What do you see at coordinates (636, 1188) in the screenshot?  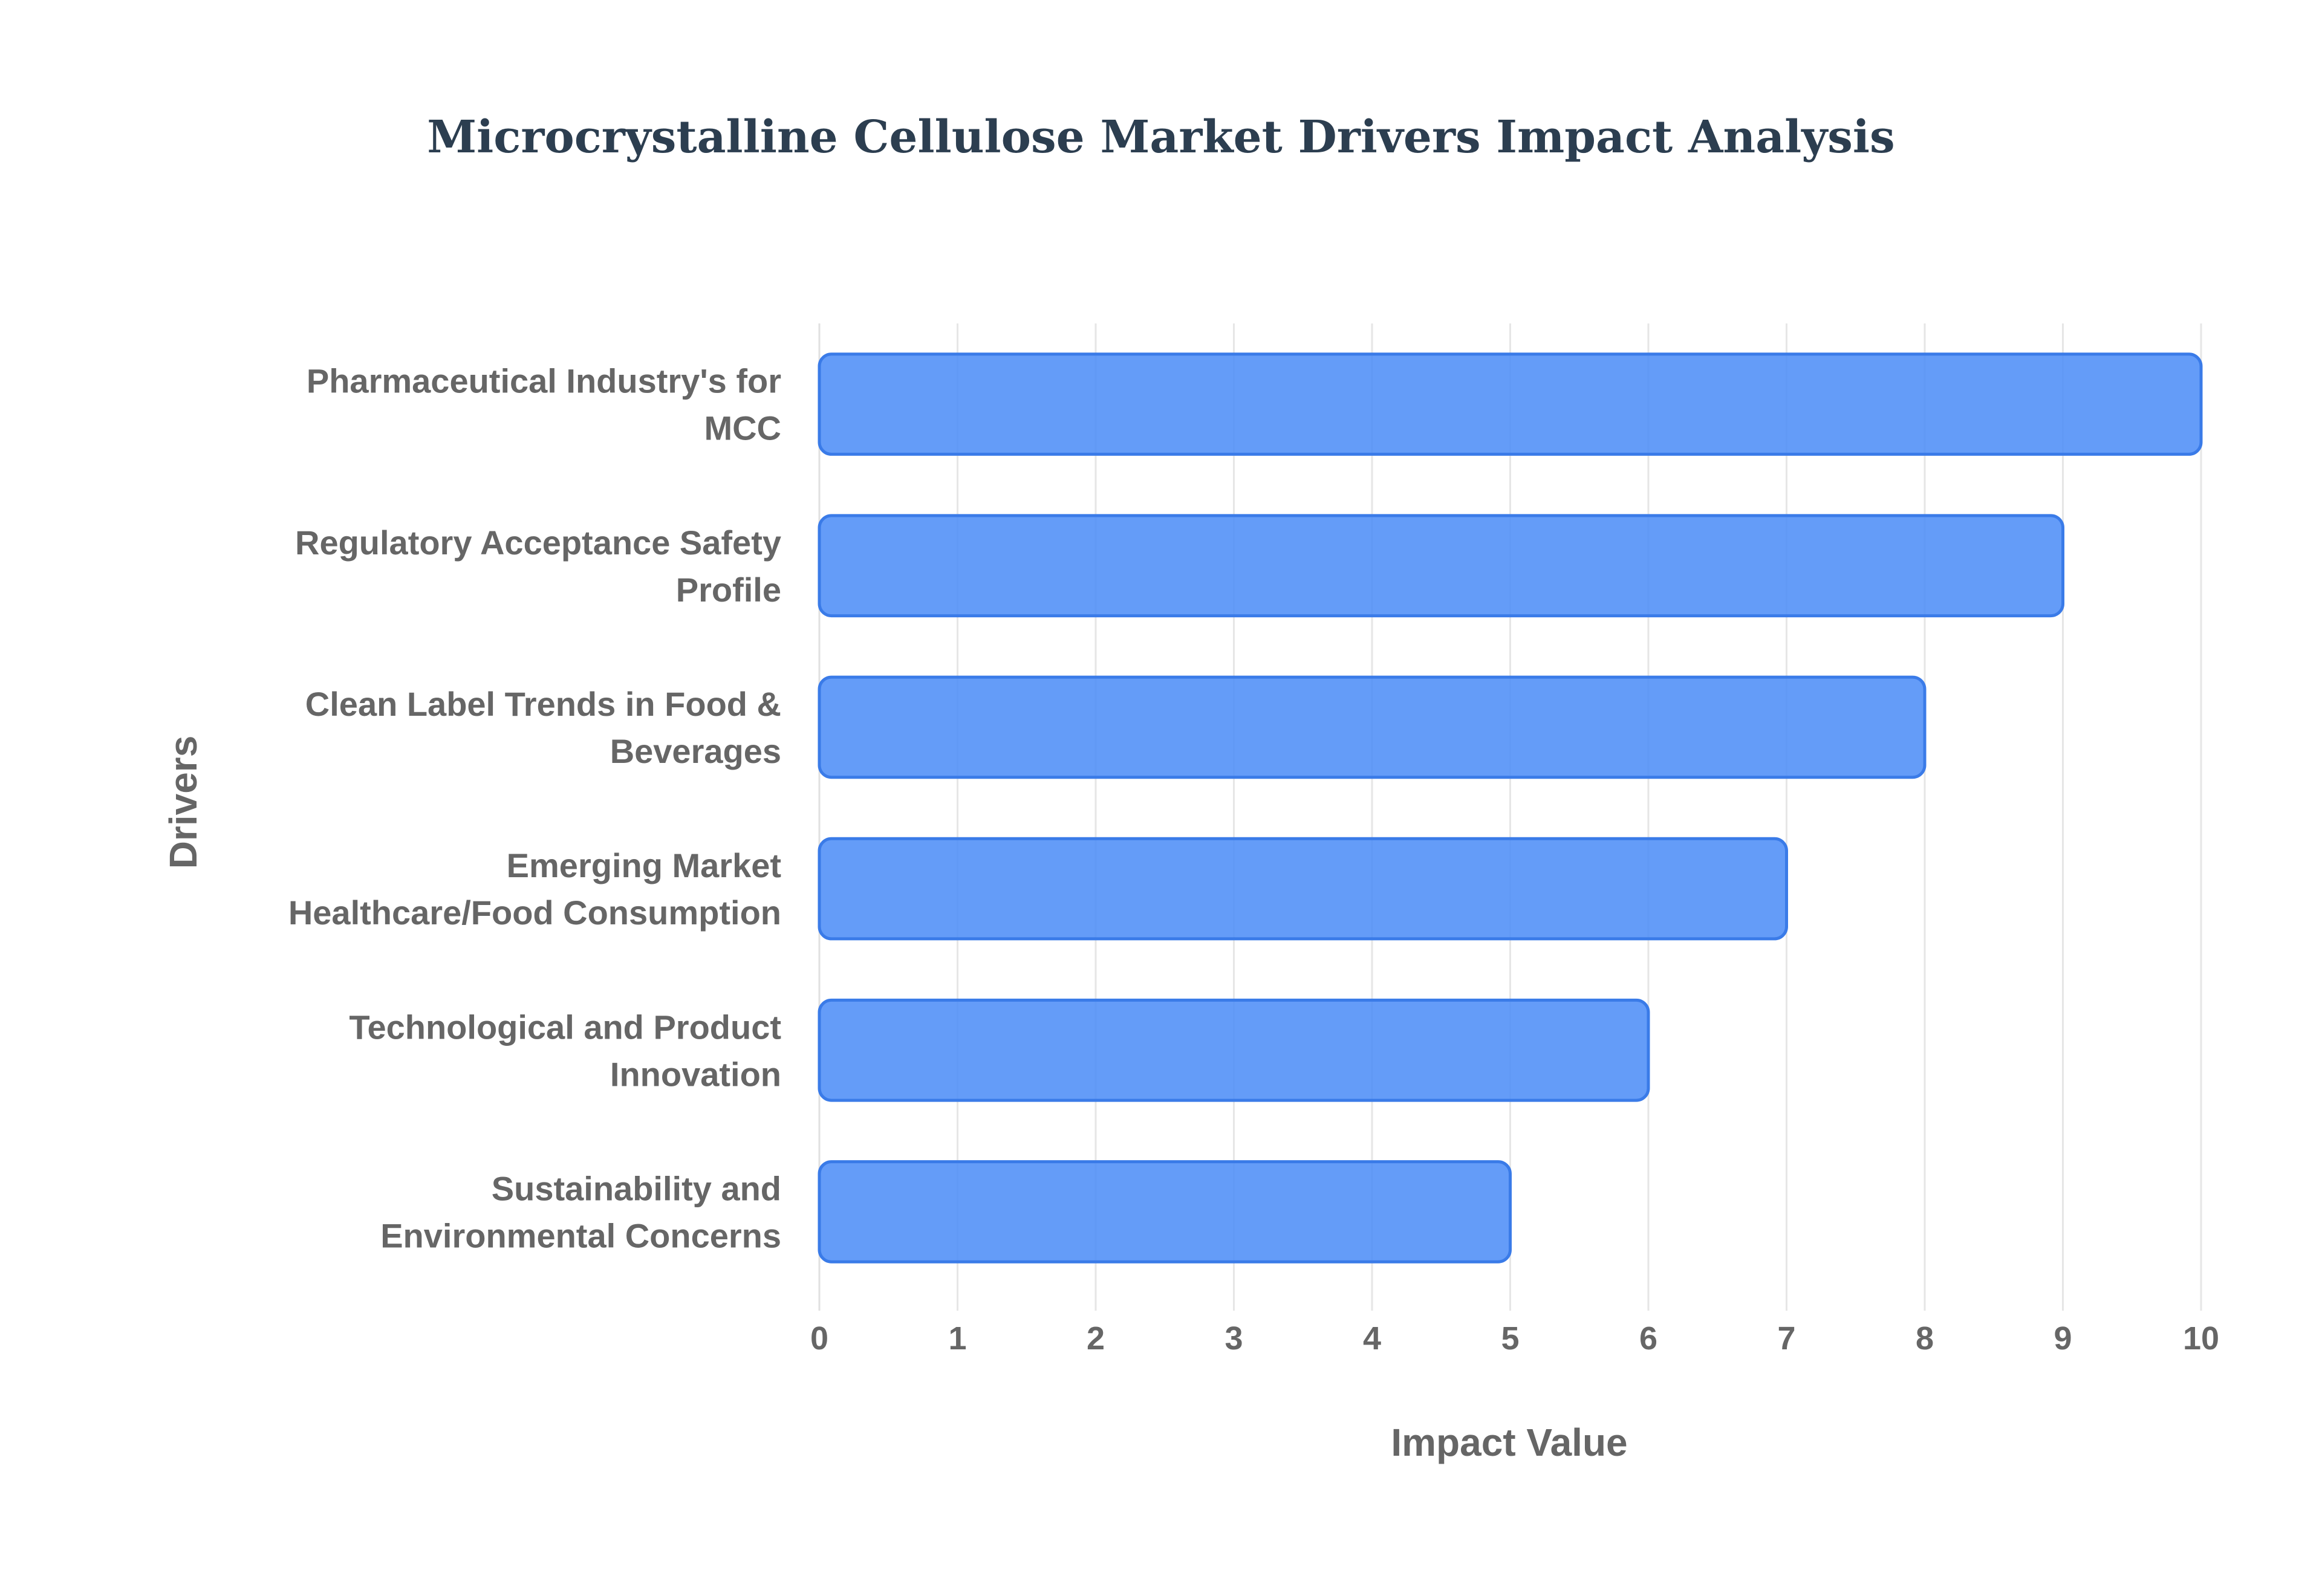 I see `category-label: Sustainability and` at bounding box center [636, 1188].